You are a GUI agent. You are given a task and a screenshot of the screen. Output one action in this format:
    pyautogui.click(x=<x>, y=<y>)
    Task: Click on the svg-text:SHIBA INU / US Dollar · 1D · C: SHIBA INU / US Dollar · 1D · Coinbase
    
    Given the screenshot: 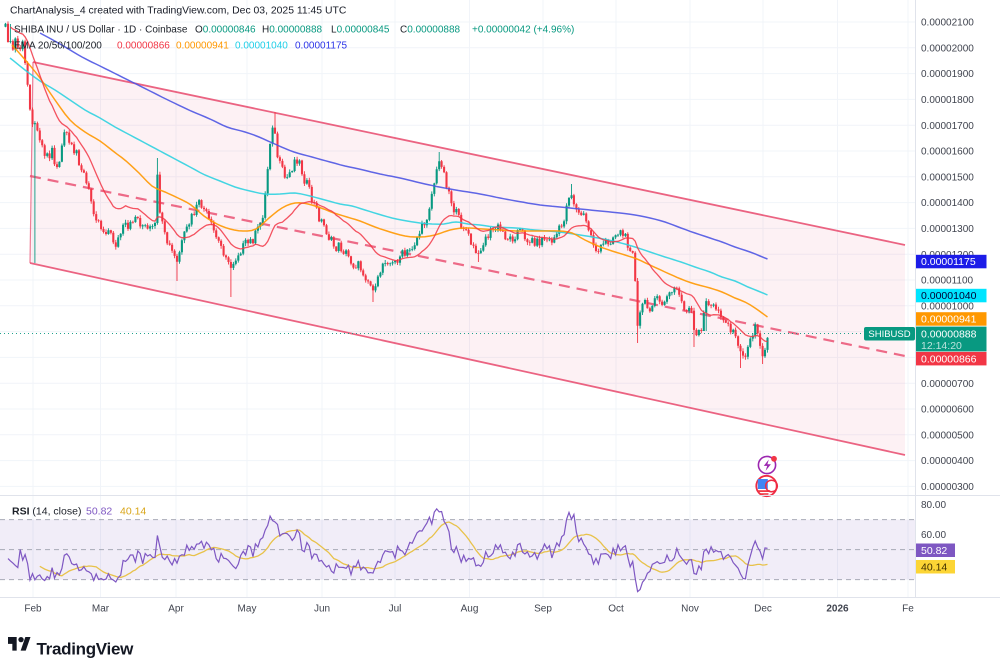 What is the action you would take?
    pyautogui.click(x=101, y=30)
    